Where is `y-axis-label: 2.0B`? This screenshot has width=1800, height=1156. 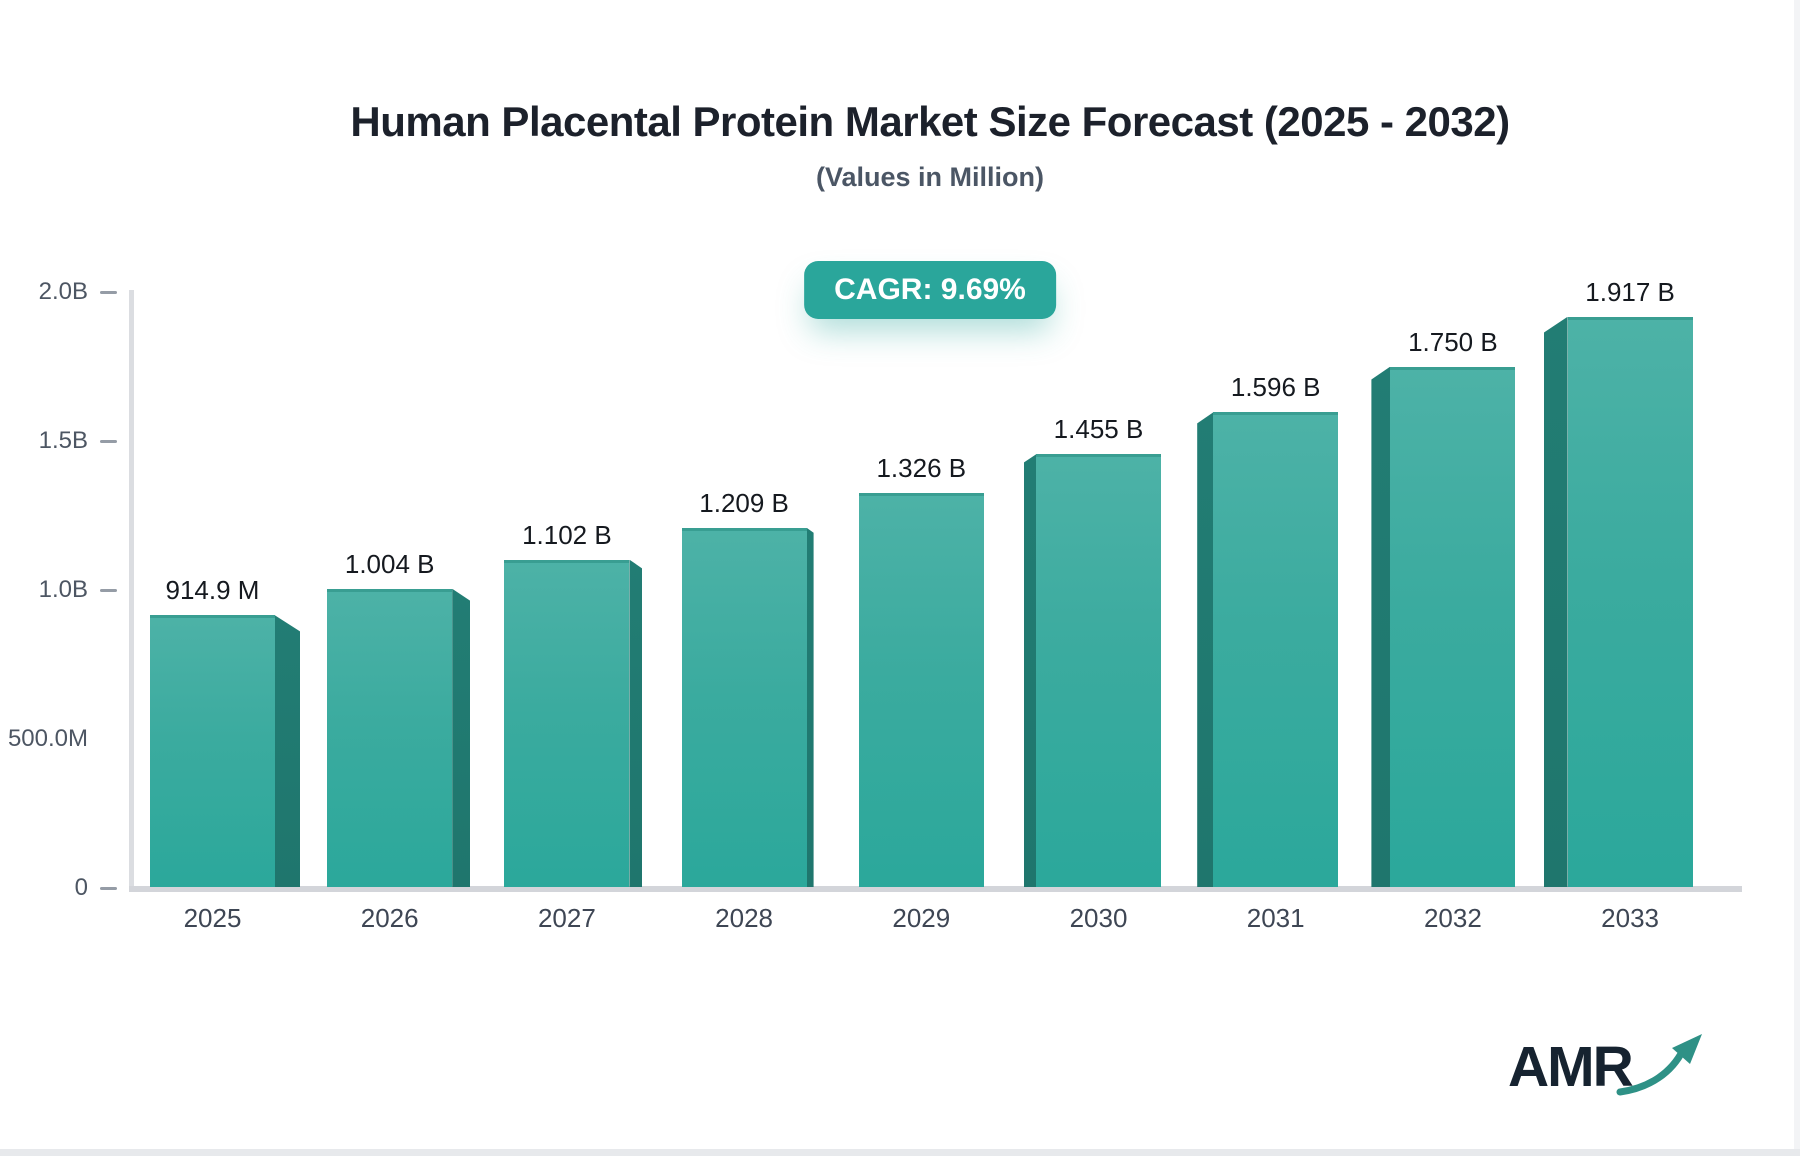 y-axis-label: 2.0B is located at coordinates (63, 291).